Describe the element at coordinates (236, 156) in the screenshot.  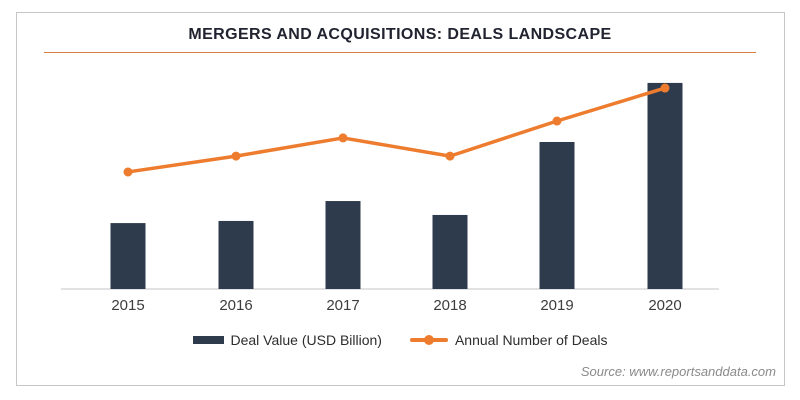
I see `line-marker-2016` at that location.